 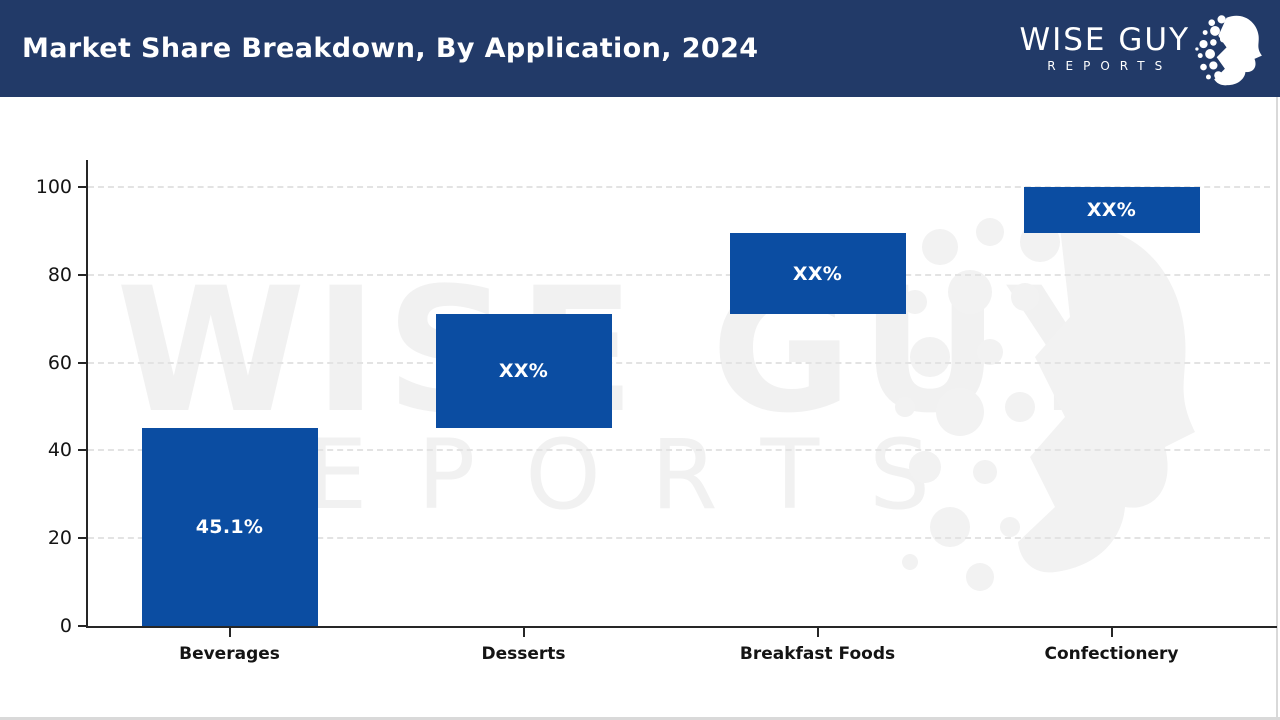 I want to click on bar-beverages: 45.1%, so click(x=229, y=527).